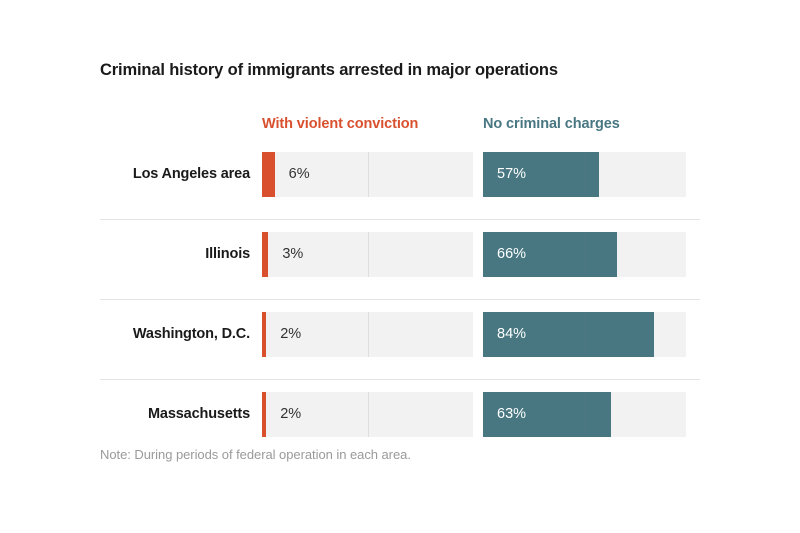 The height and width of the screenshot is (533, 800). I want to click on track-no-criminal-charges: 66%, so click(584, 254).